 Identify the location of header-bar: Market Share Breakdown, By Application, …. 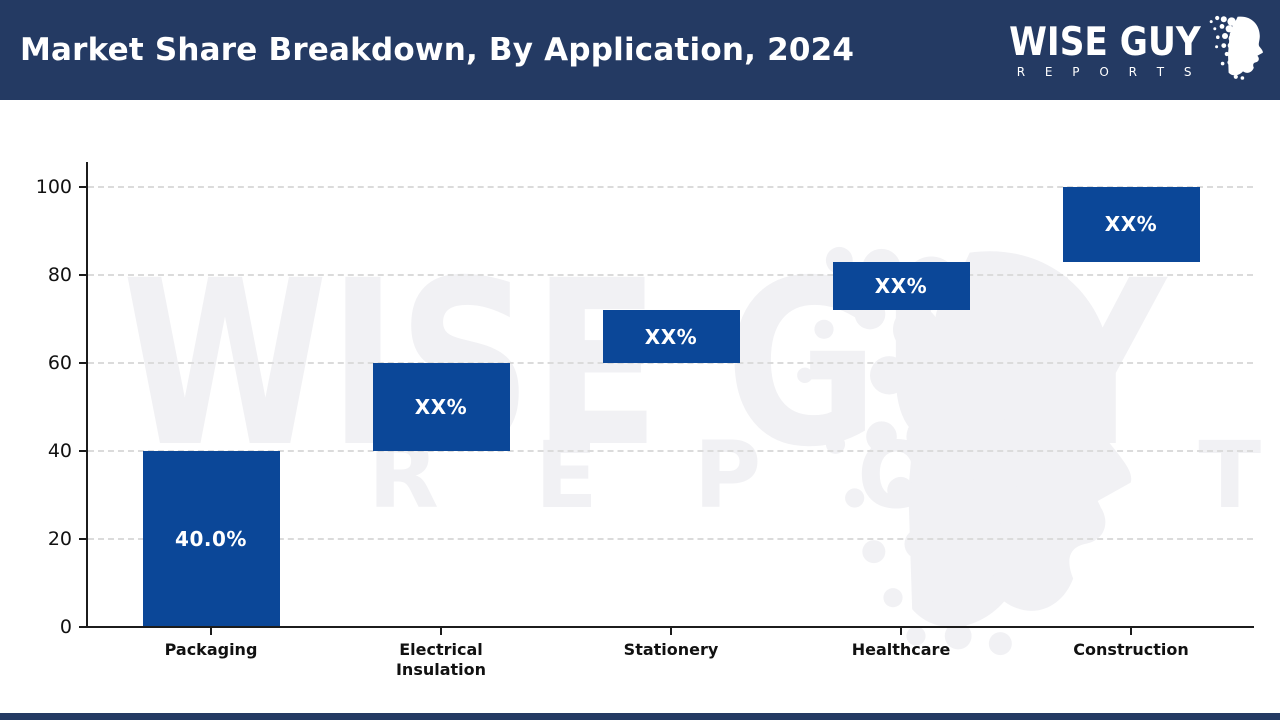
(640, 50).